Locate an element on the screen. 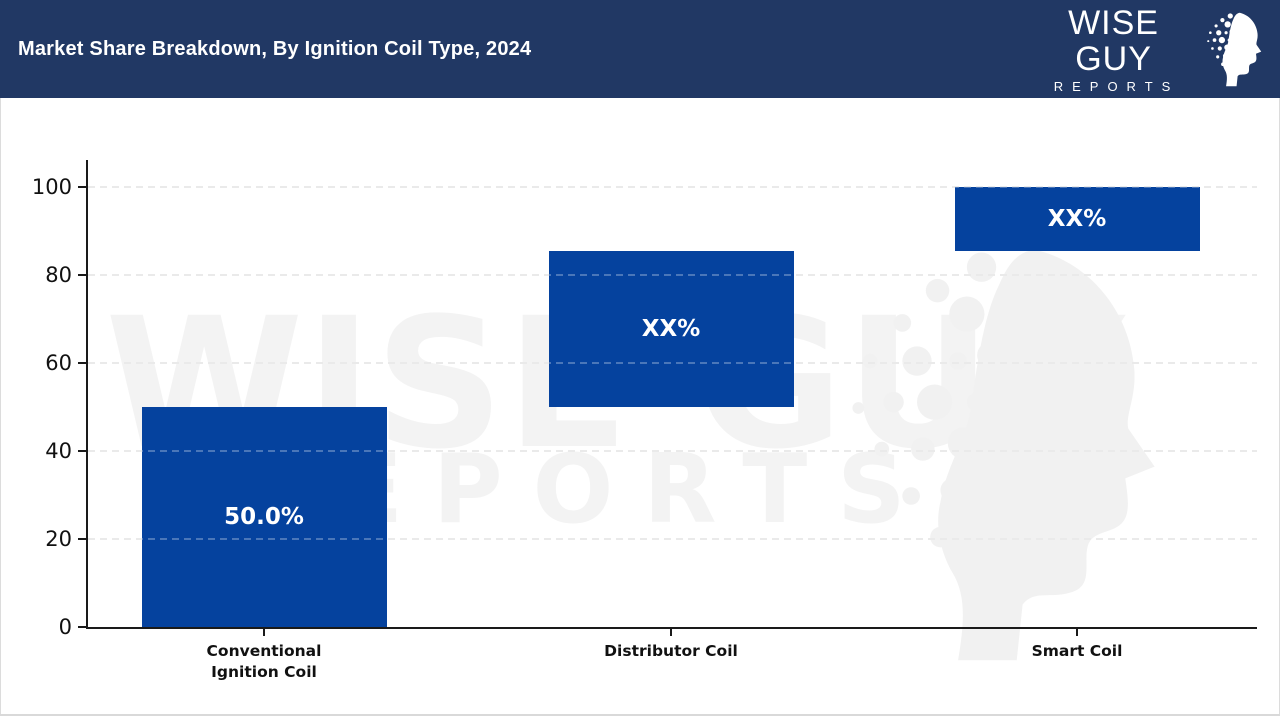  x-tick-label: Smart Coil is located at coordinates (1077, 651).